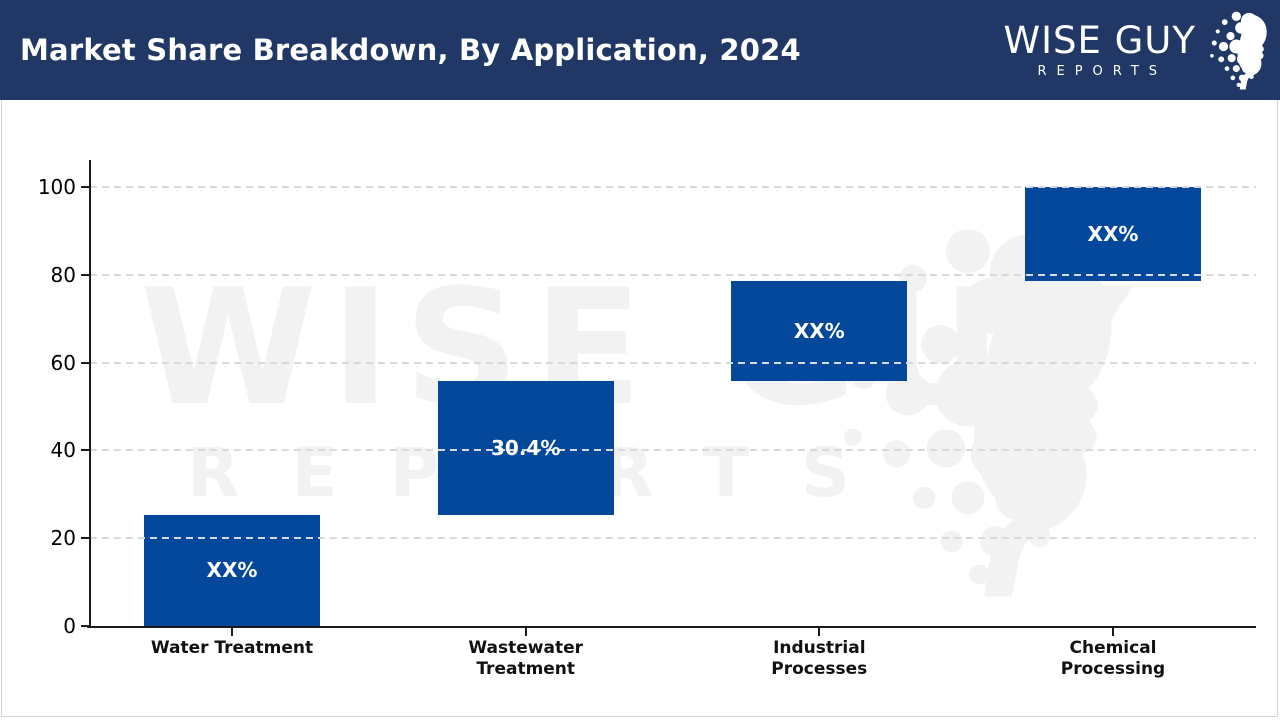 The width and height of the screenshot is (1280, 720). I want to click on y-tick-label: 40, so click(63, 450).